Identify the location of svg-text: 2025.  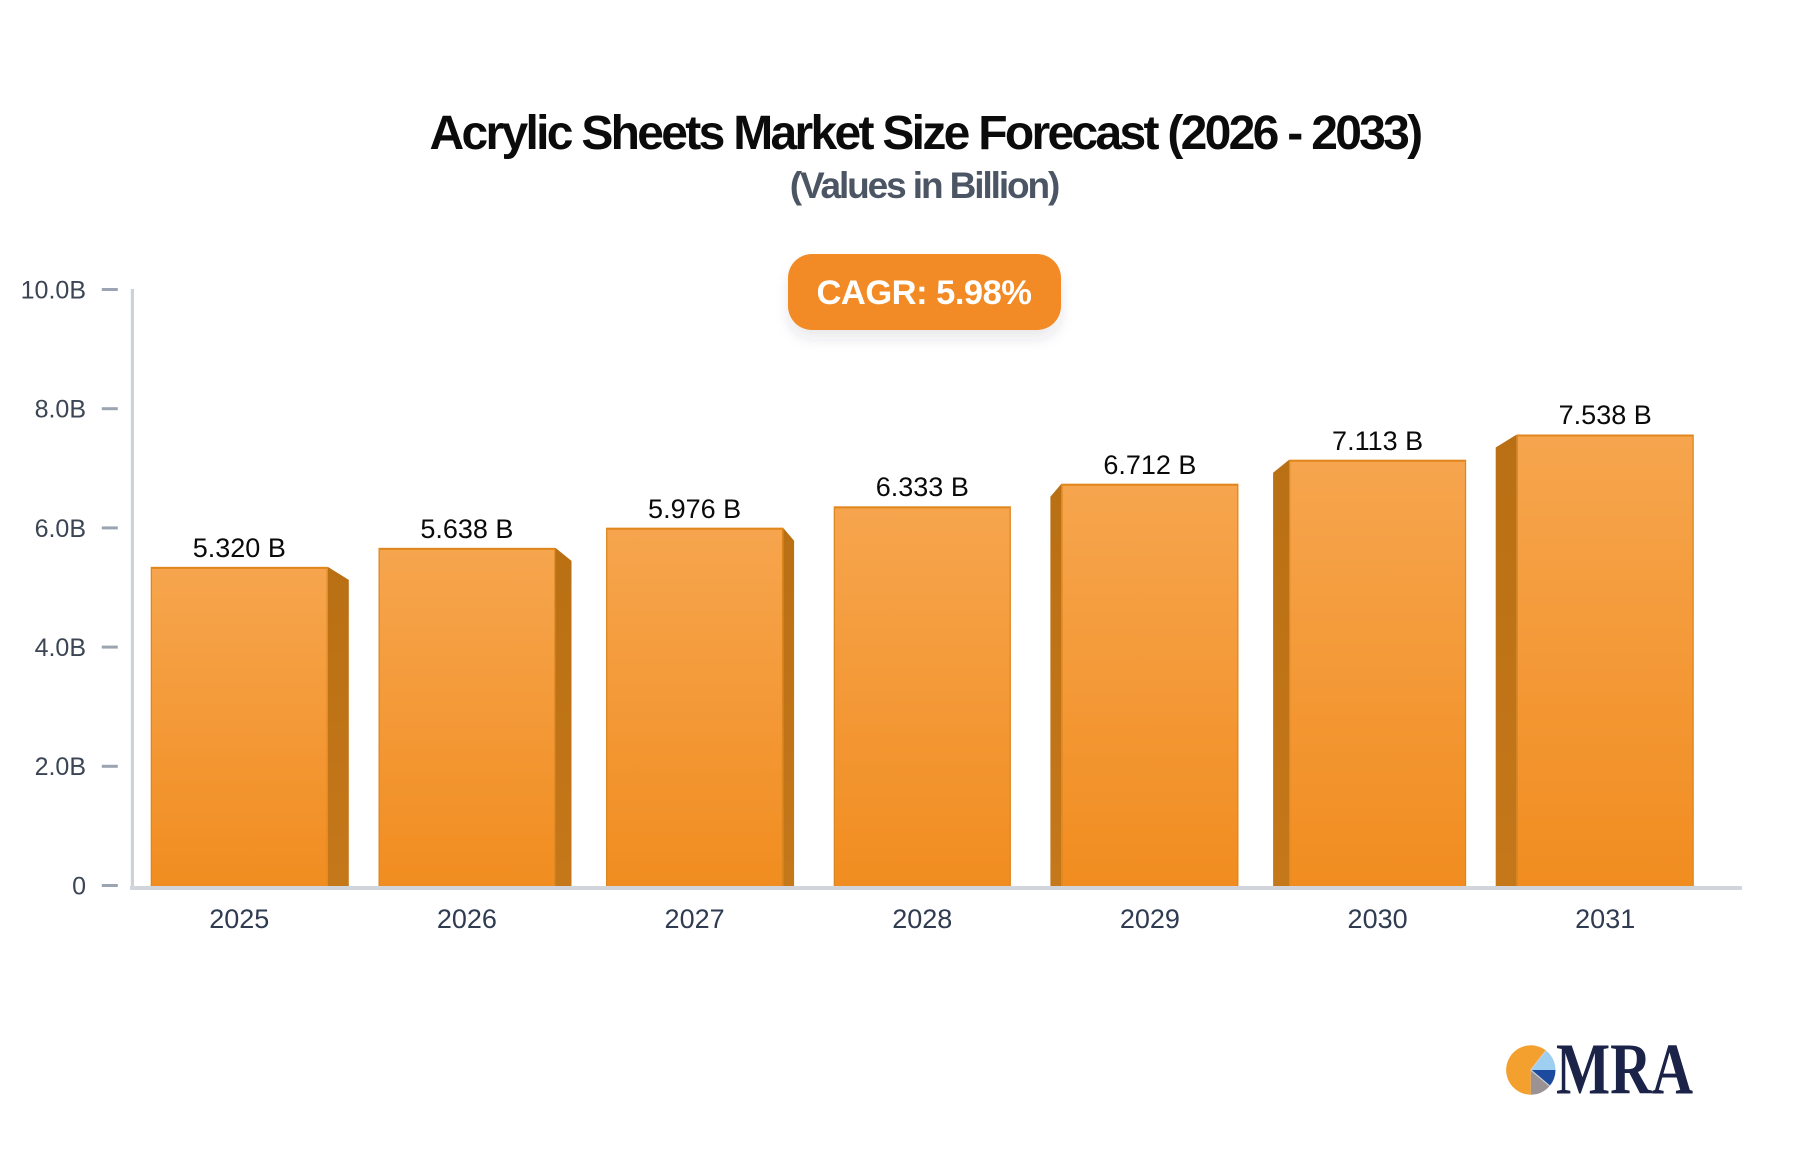
(239, 919).